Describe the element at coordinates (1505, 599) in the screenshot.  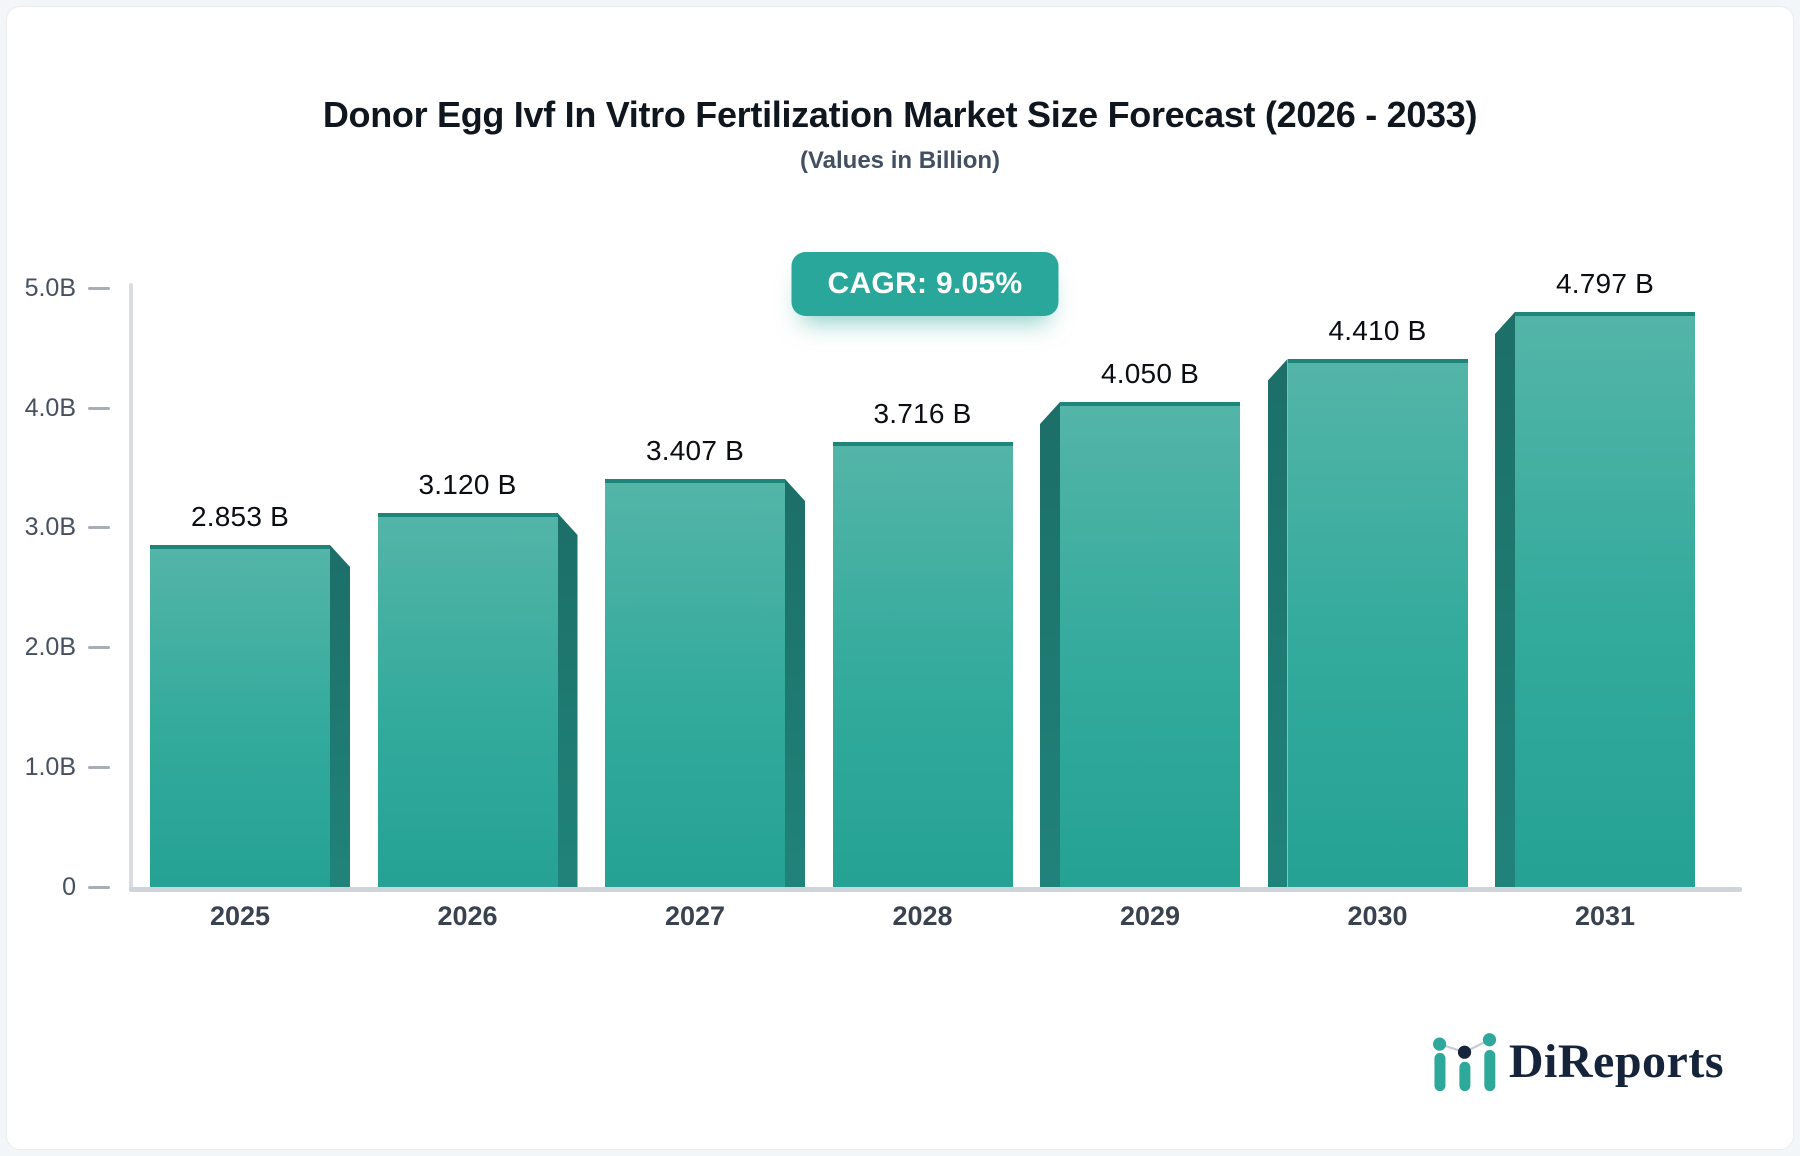
I see `bar-side-2031` at that location.